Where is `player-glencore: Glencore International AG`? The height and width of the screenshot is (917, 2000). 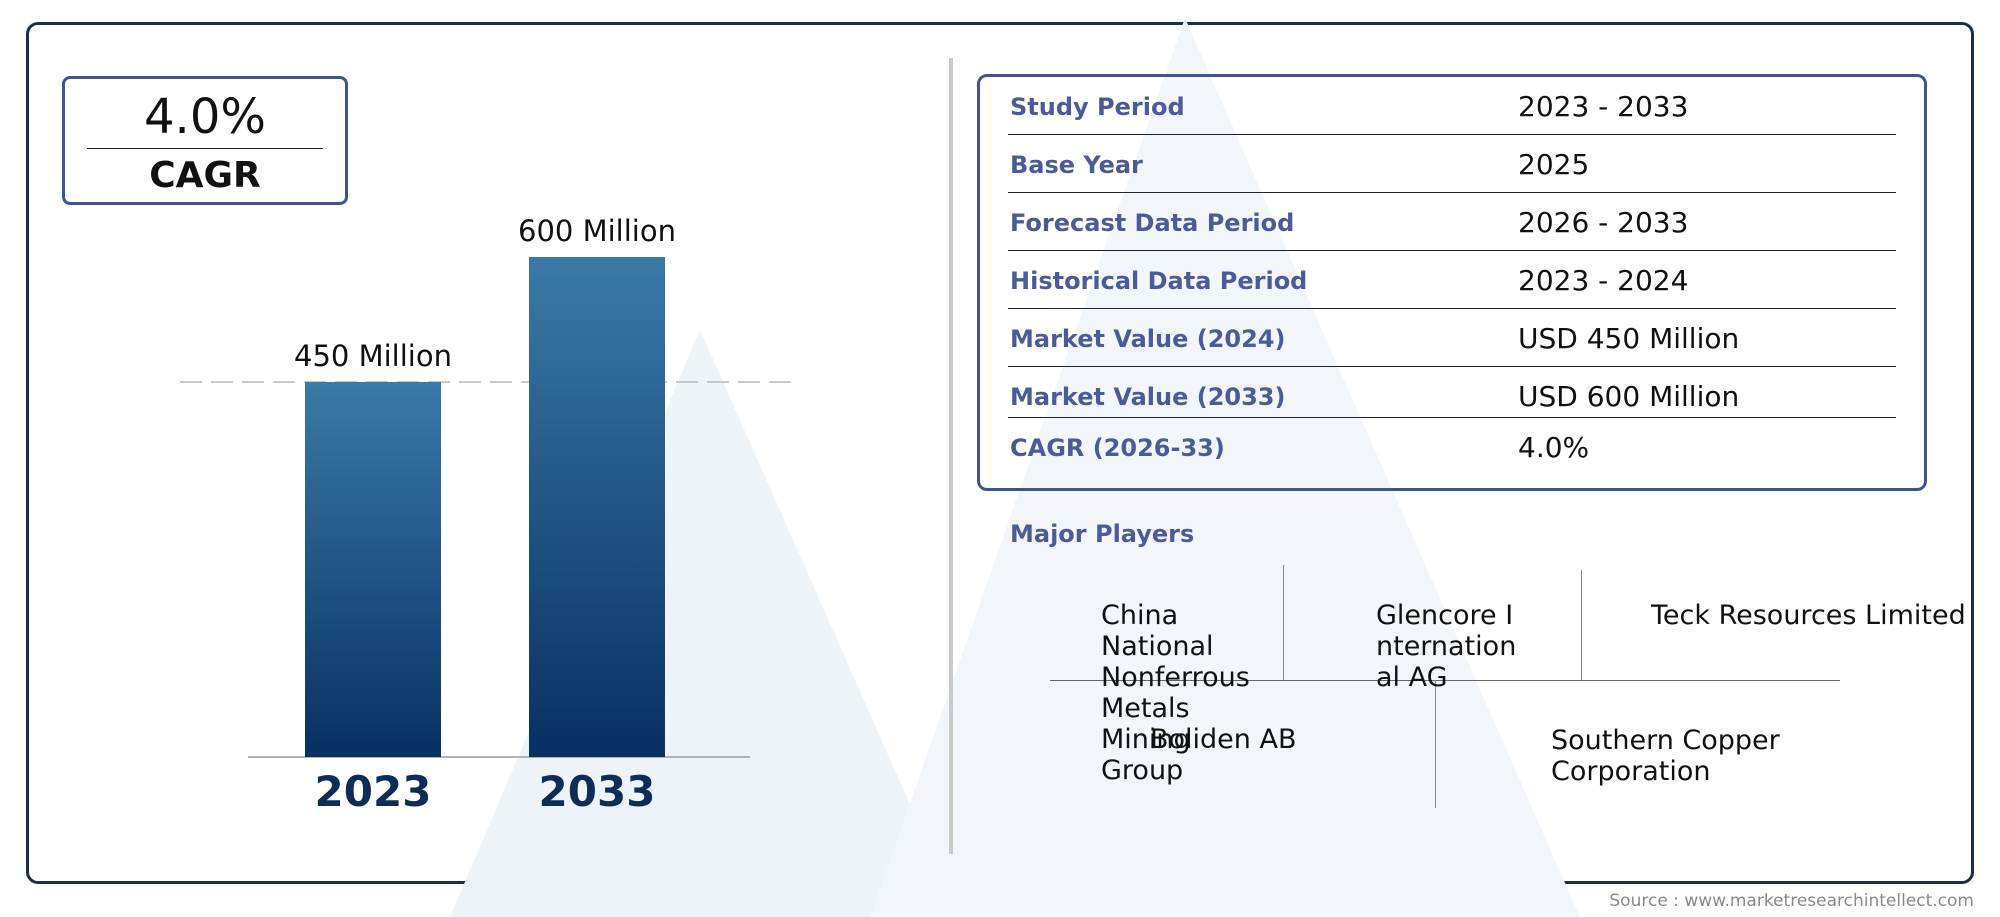
player-glencore: Glencore International AG is located at coordinates (1446, 646).